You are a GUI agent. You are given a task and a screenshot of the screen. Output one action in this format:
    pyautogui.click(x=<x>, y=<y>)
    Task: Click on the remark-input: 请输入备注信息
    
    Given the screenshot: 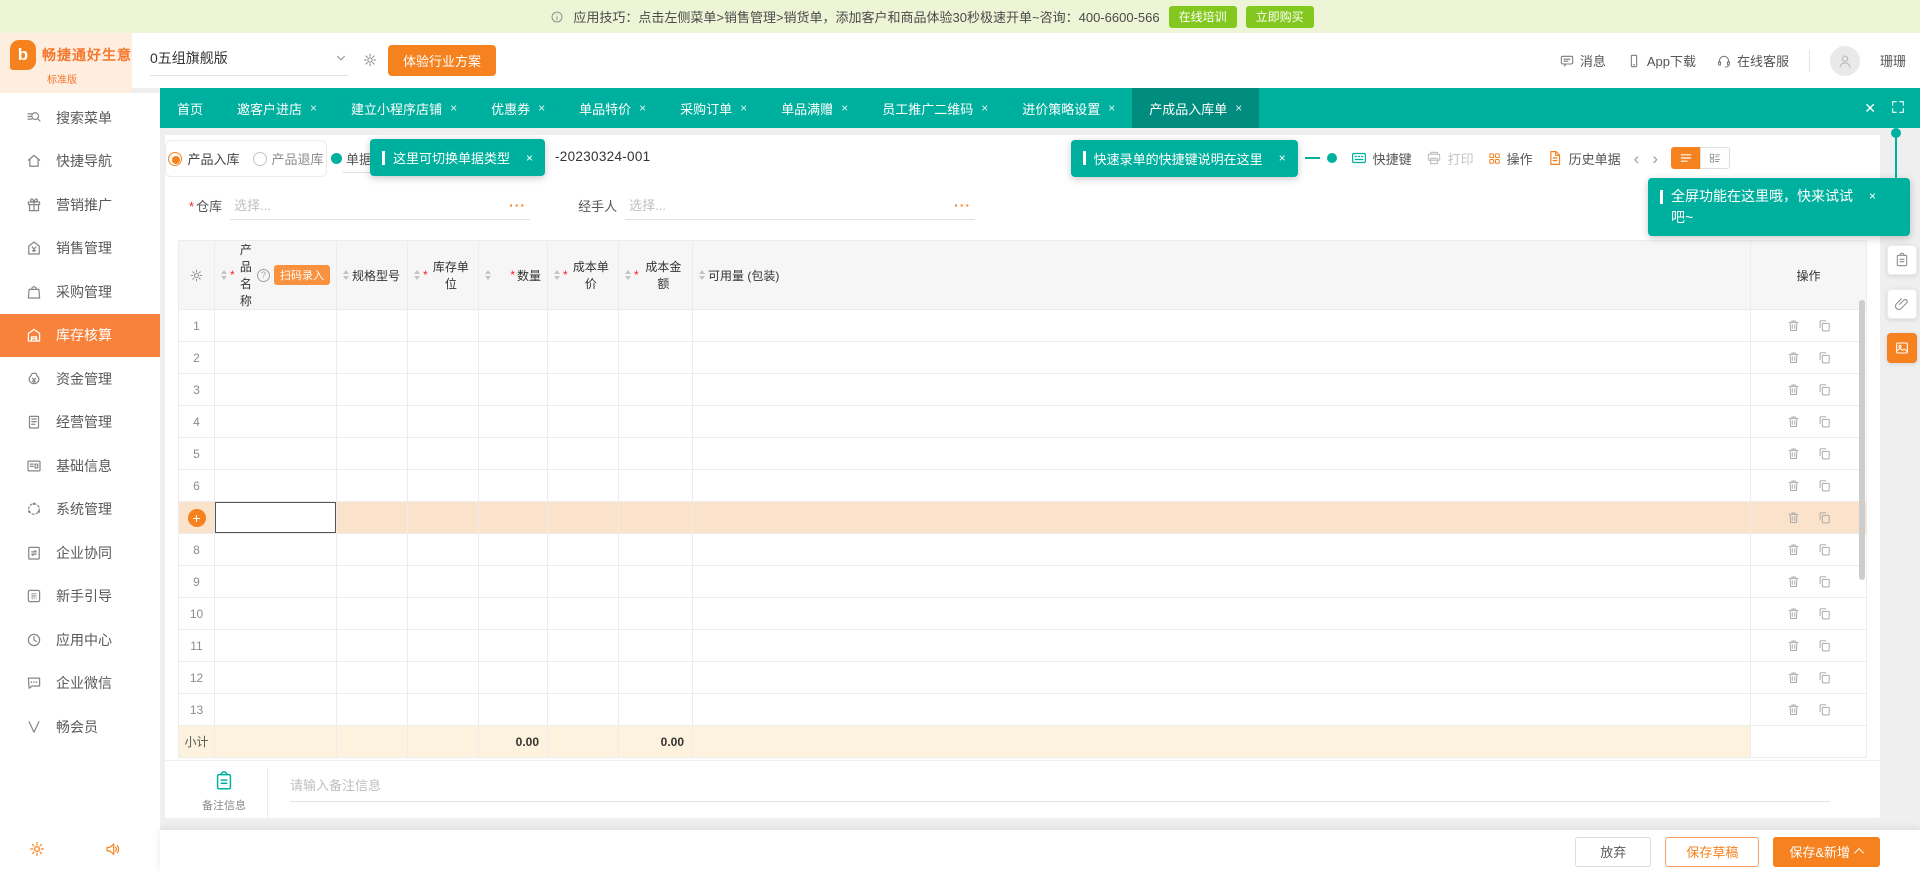 What is the action you would take?
    pyautogui.click(x=1060, y=785)
    